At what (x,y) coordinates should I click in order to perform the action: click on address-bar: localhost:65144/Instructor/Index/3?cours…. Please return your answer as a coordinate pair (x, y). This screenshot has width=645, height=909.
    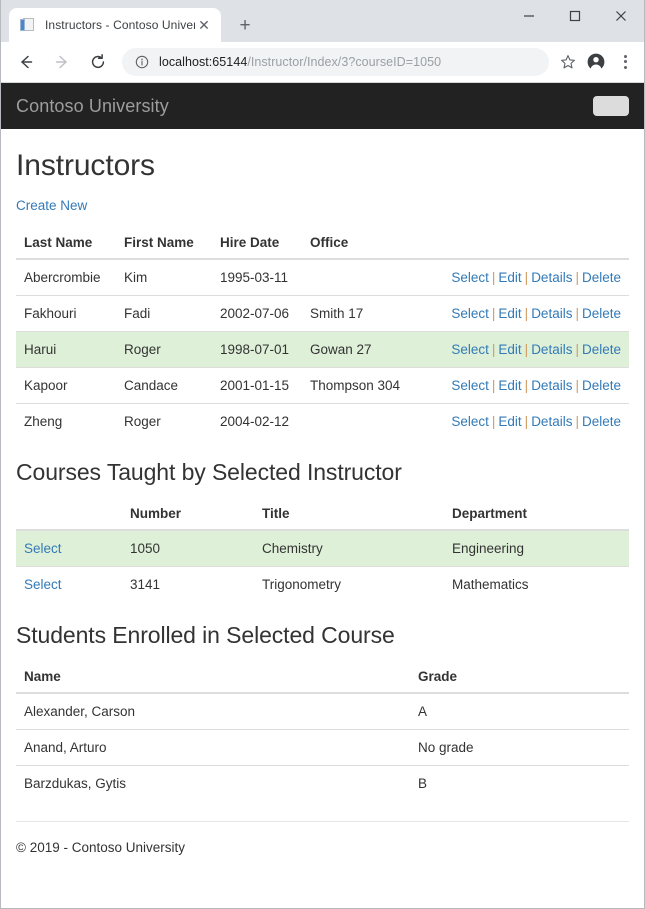
    Looking at the image, I should click on (335, 61).